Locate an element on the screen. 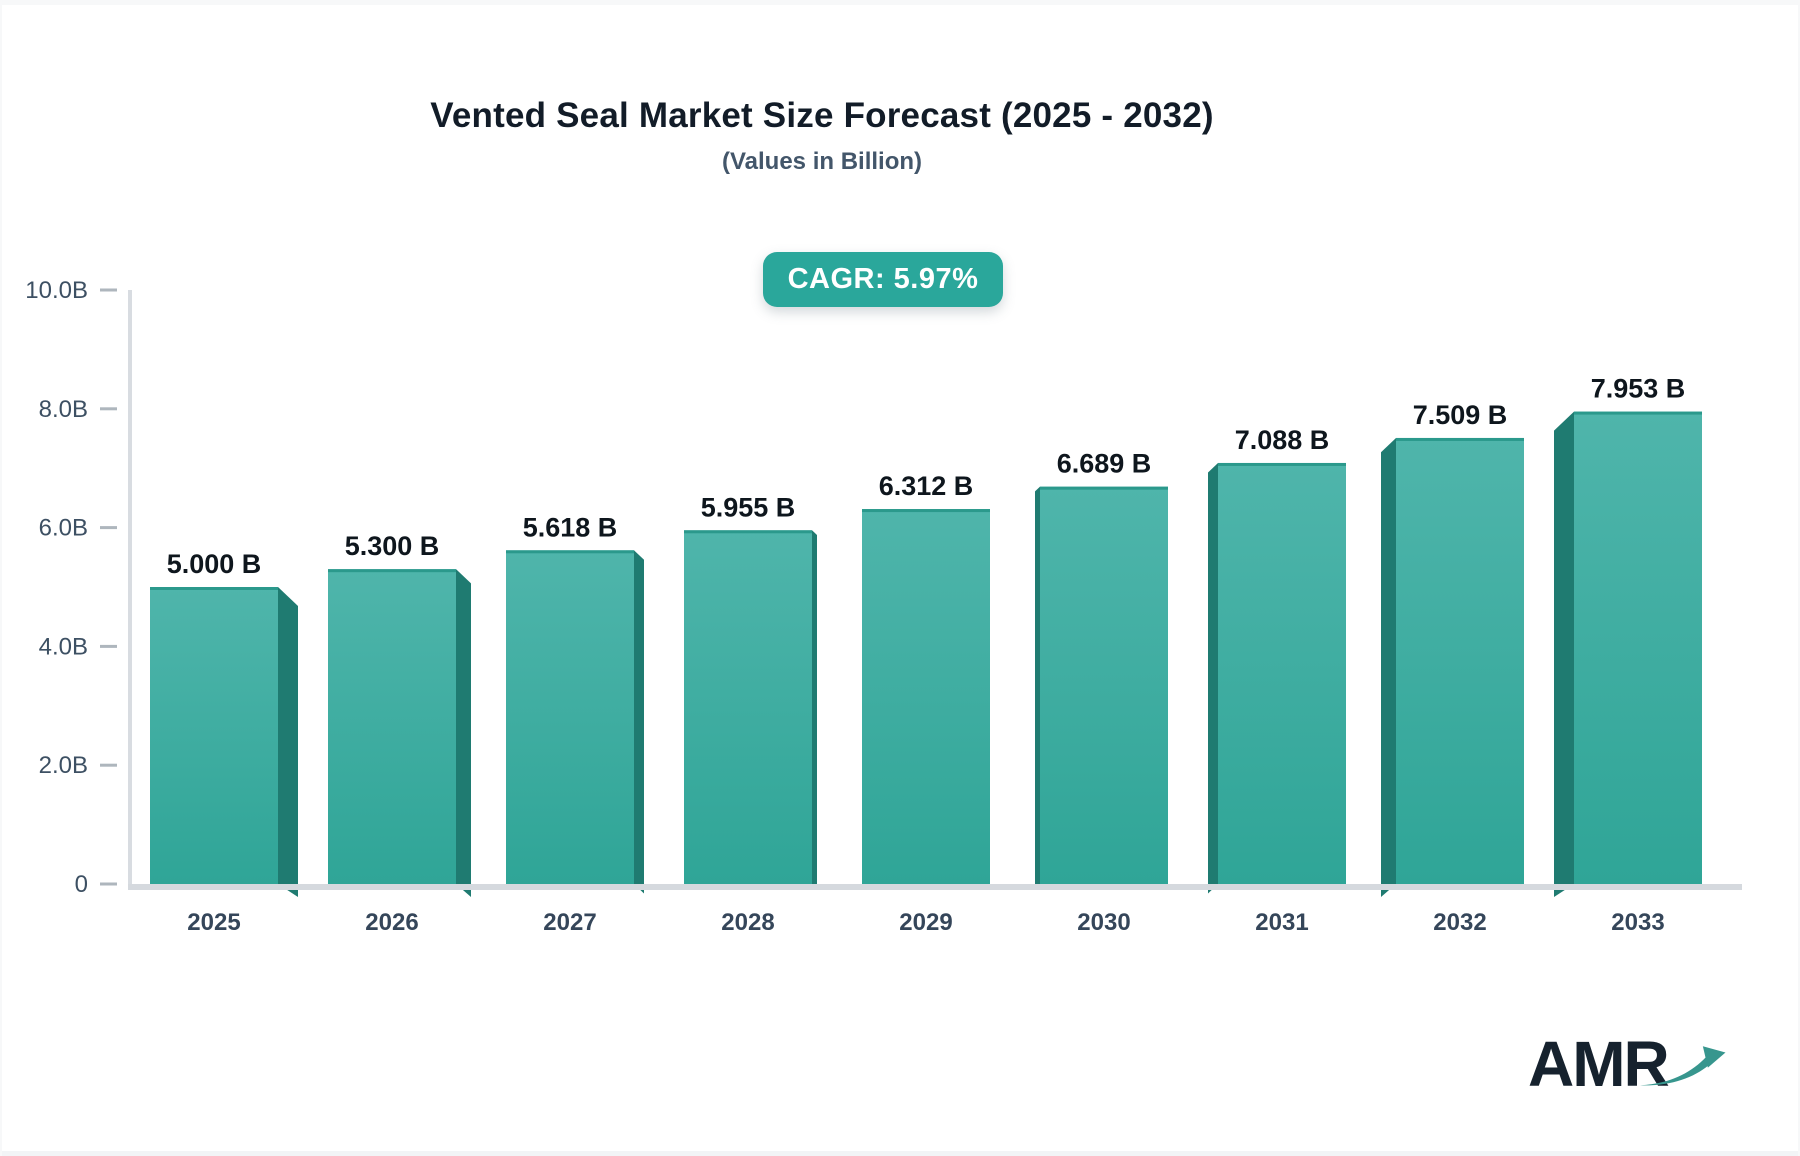  frame-edge-left is located at coordinates (1, 578).